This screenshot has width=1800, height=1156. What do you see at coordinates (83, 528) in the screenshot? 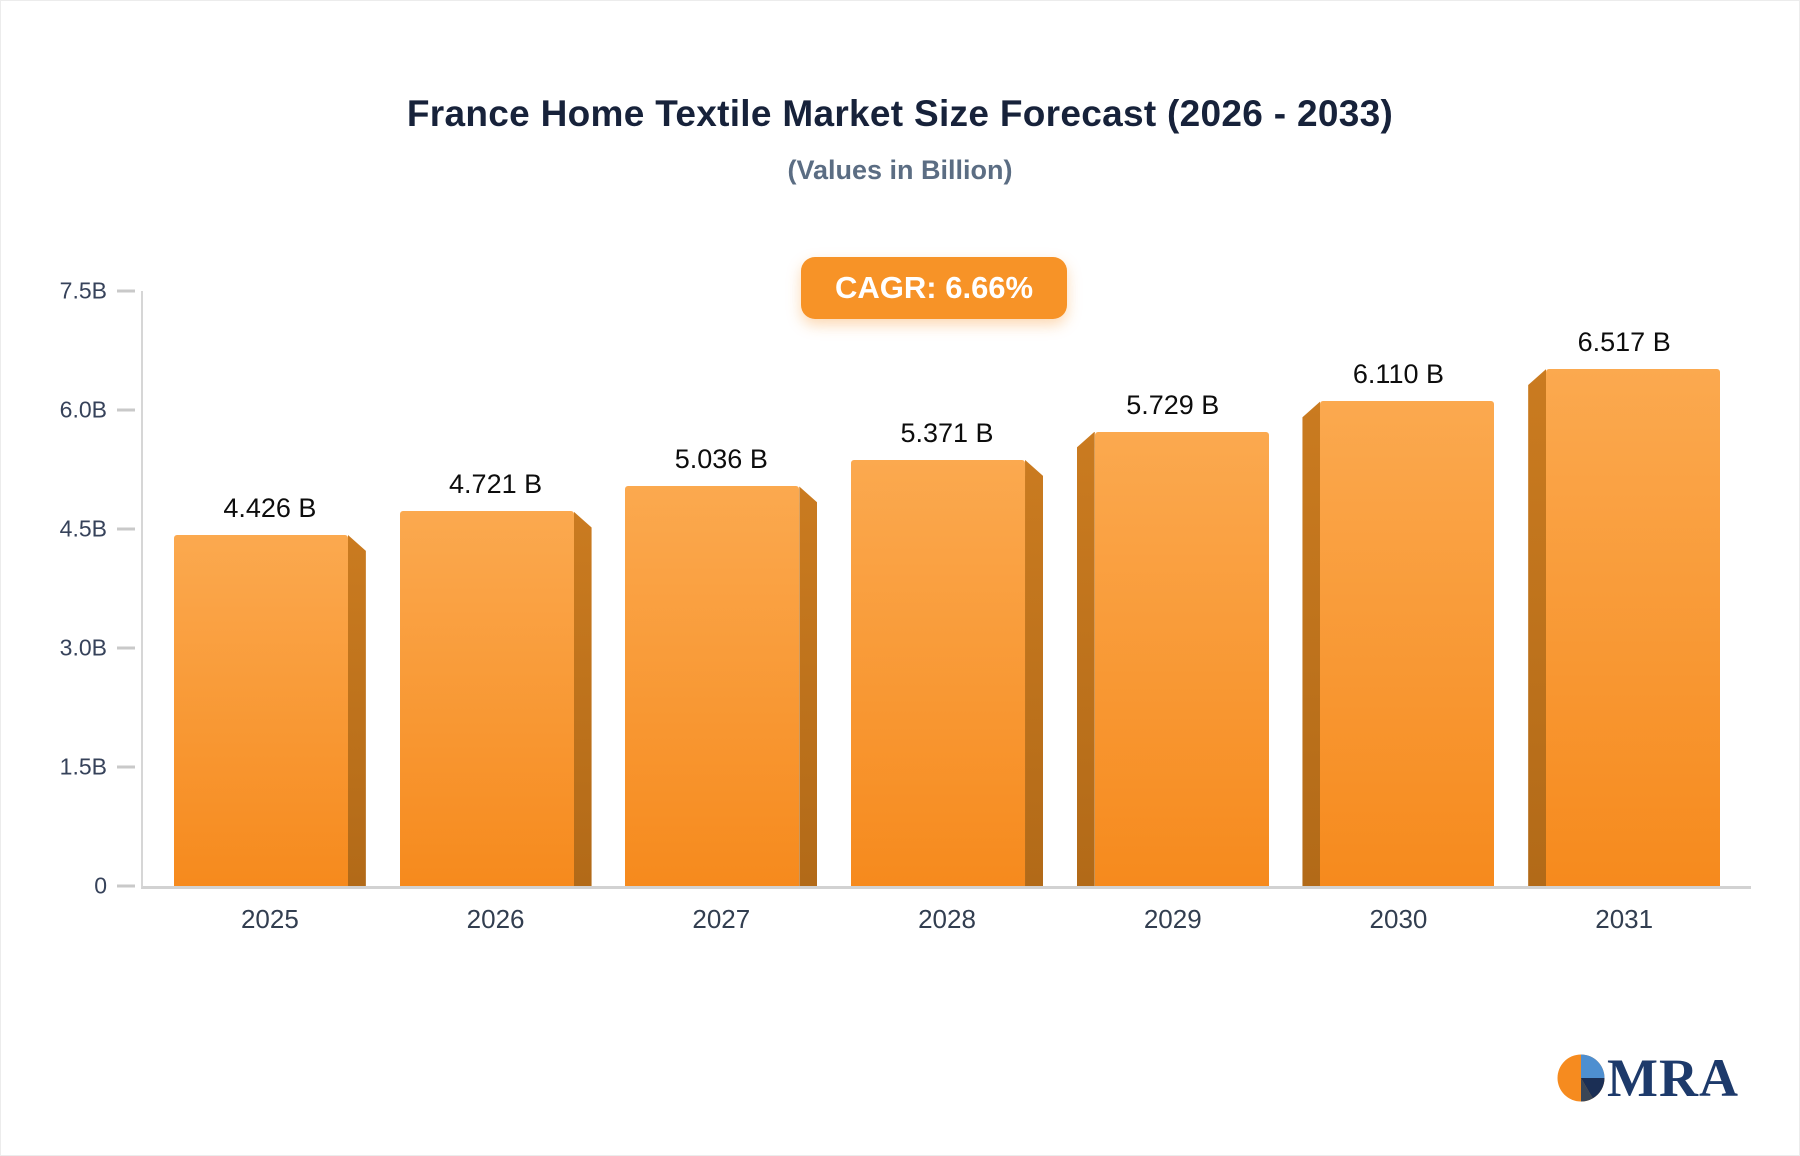
I see `y-tick-label: 4.5B` at bounding box center [83, 528].